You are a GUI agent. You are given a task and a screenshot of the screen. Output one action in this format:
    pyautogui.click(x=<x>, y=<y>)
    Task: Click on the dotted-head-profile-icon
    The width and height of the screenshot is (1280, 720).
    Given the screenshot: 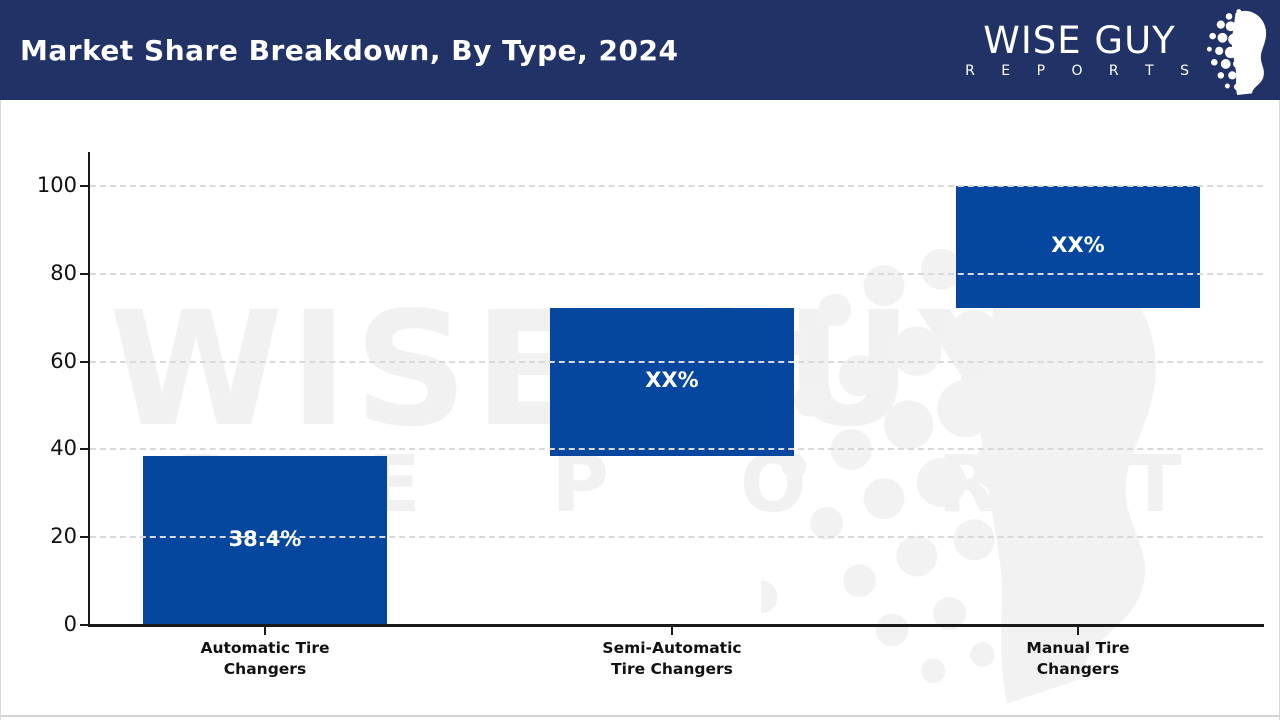 What is the action you would take?
    pyautogui.click(x=1236, y=52)
    